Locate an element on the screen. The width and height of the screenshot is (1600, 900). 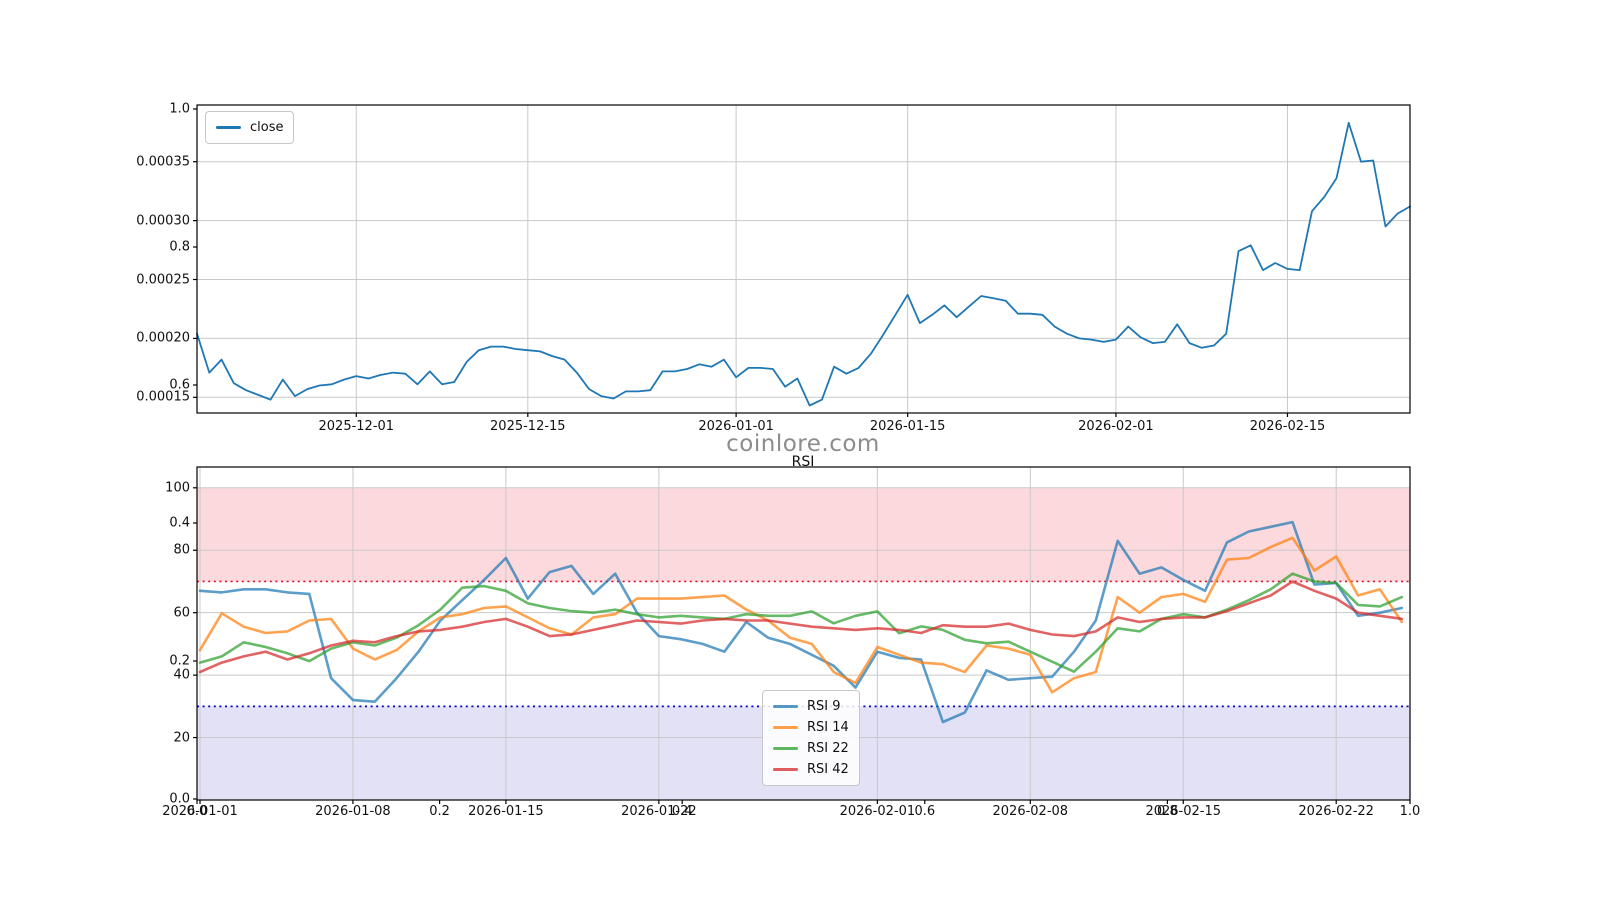
overlay-x-tick-label: 0.6 is located at coordinates (925, 811).